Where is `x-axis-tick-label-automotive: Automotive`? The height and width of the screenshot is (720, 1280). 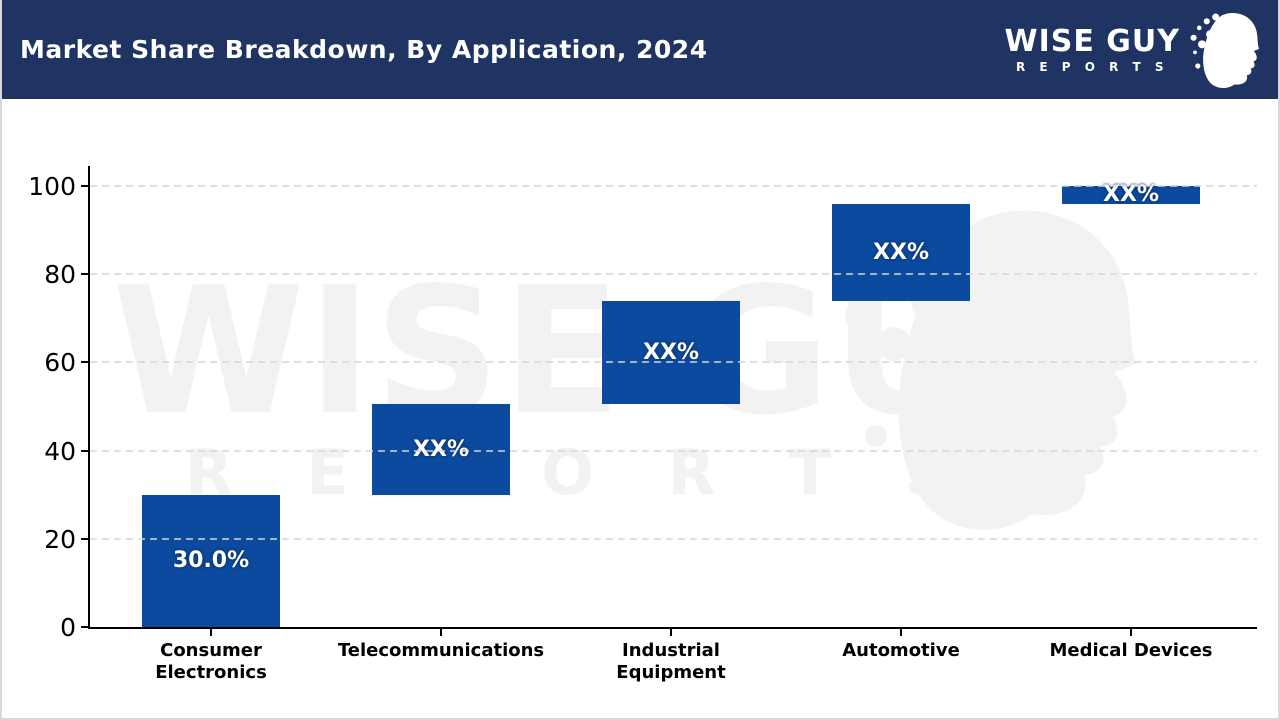
x-axis-tick-label-automotive: Automotive is located at coordinates (901, 650).